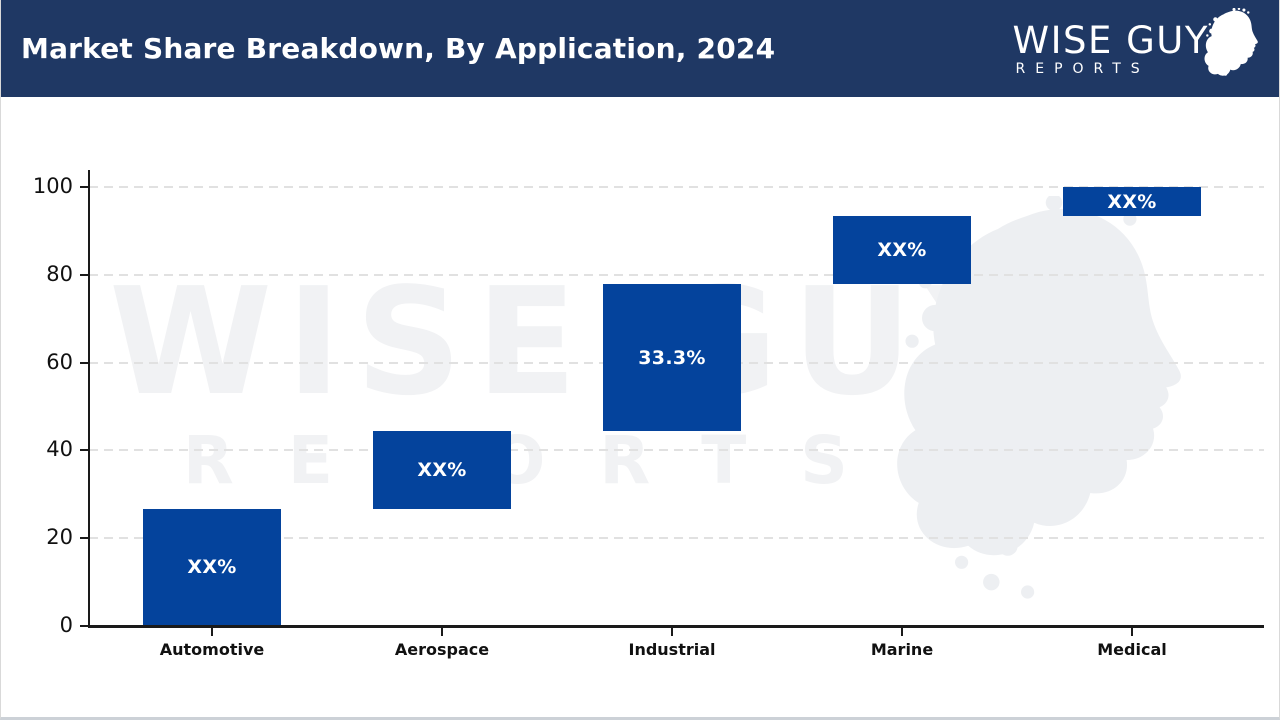 This screenshot has height=720, width=1280. I want to click on bar-automotive: XX%, so click(212, 567).